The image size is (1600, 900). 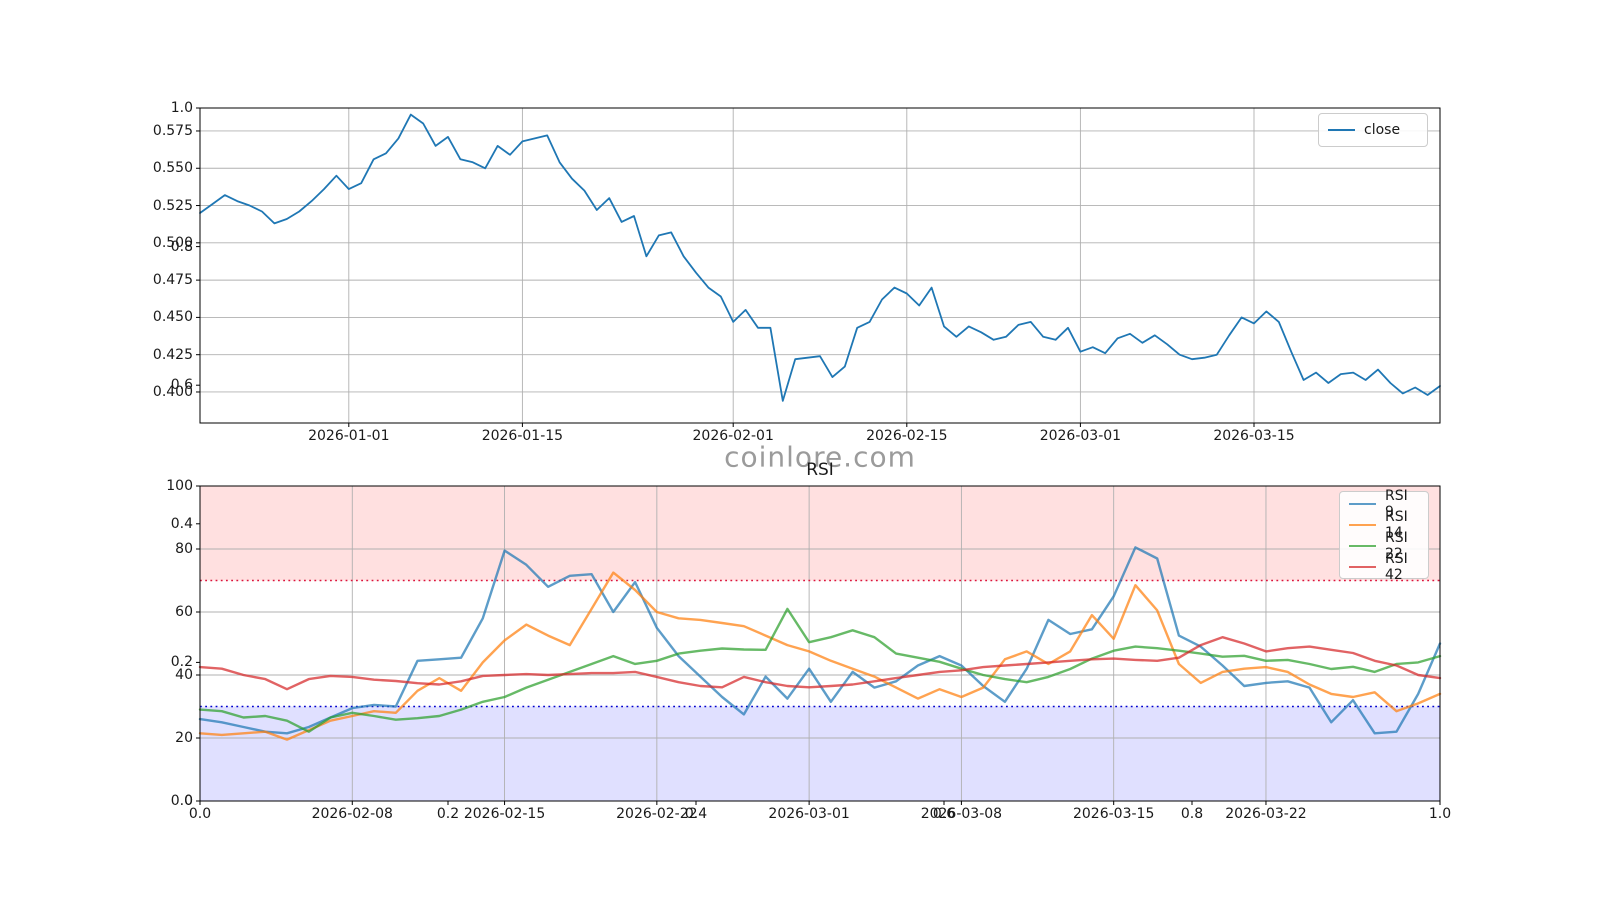 I want to click on legend-entry: RSI 42, so click(x=1384, y=567).